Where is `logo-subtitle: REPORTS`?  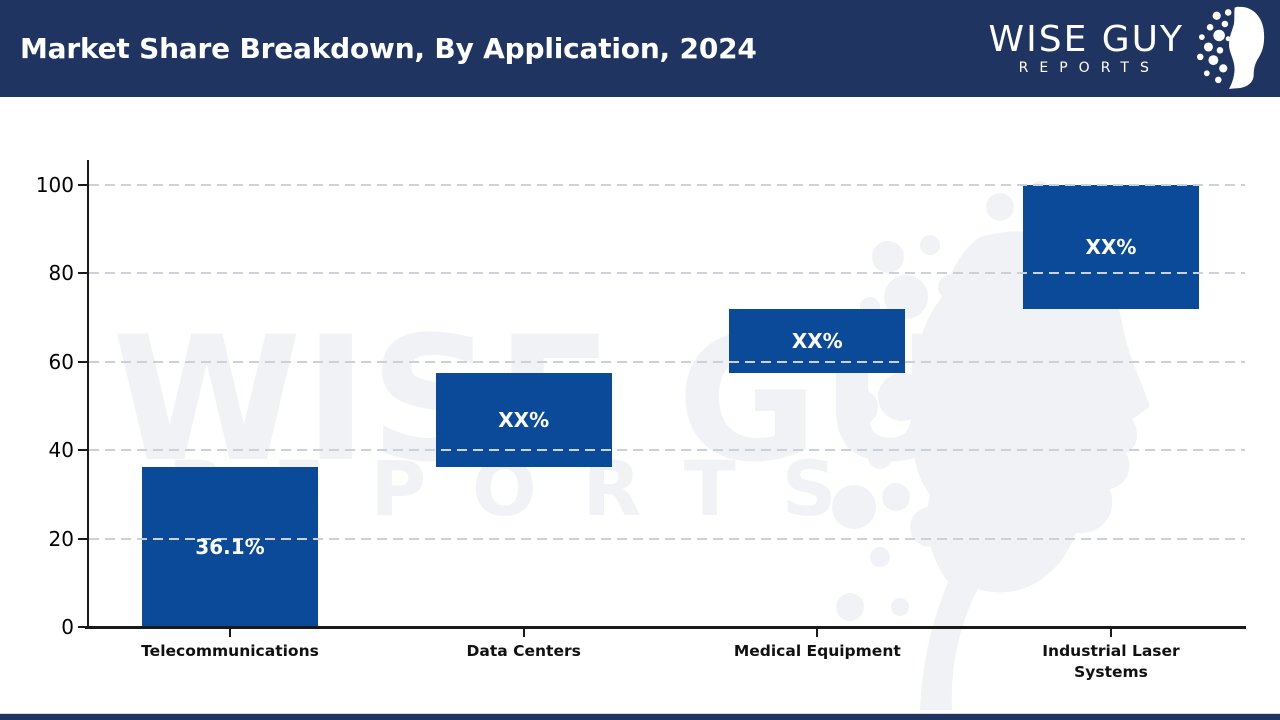
logo-subtitle: REPORTS is located at coordinates (1089, 67).